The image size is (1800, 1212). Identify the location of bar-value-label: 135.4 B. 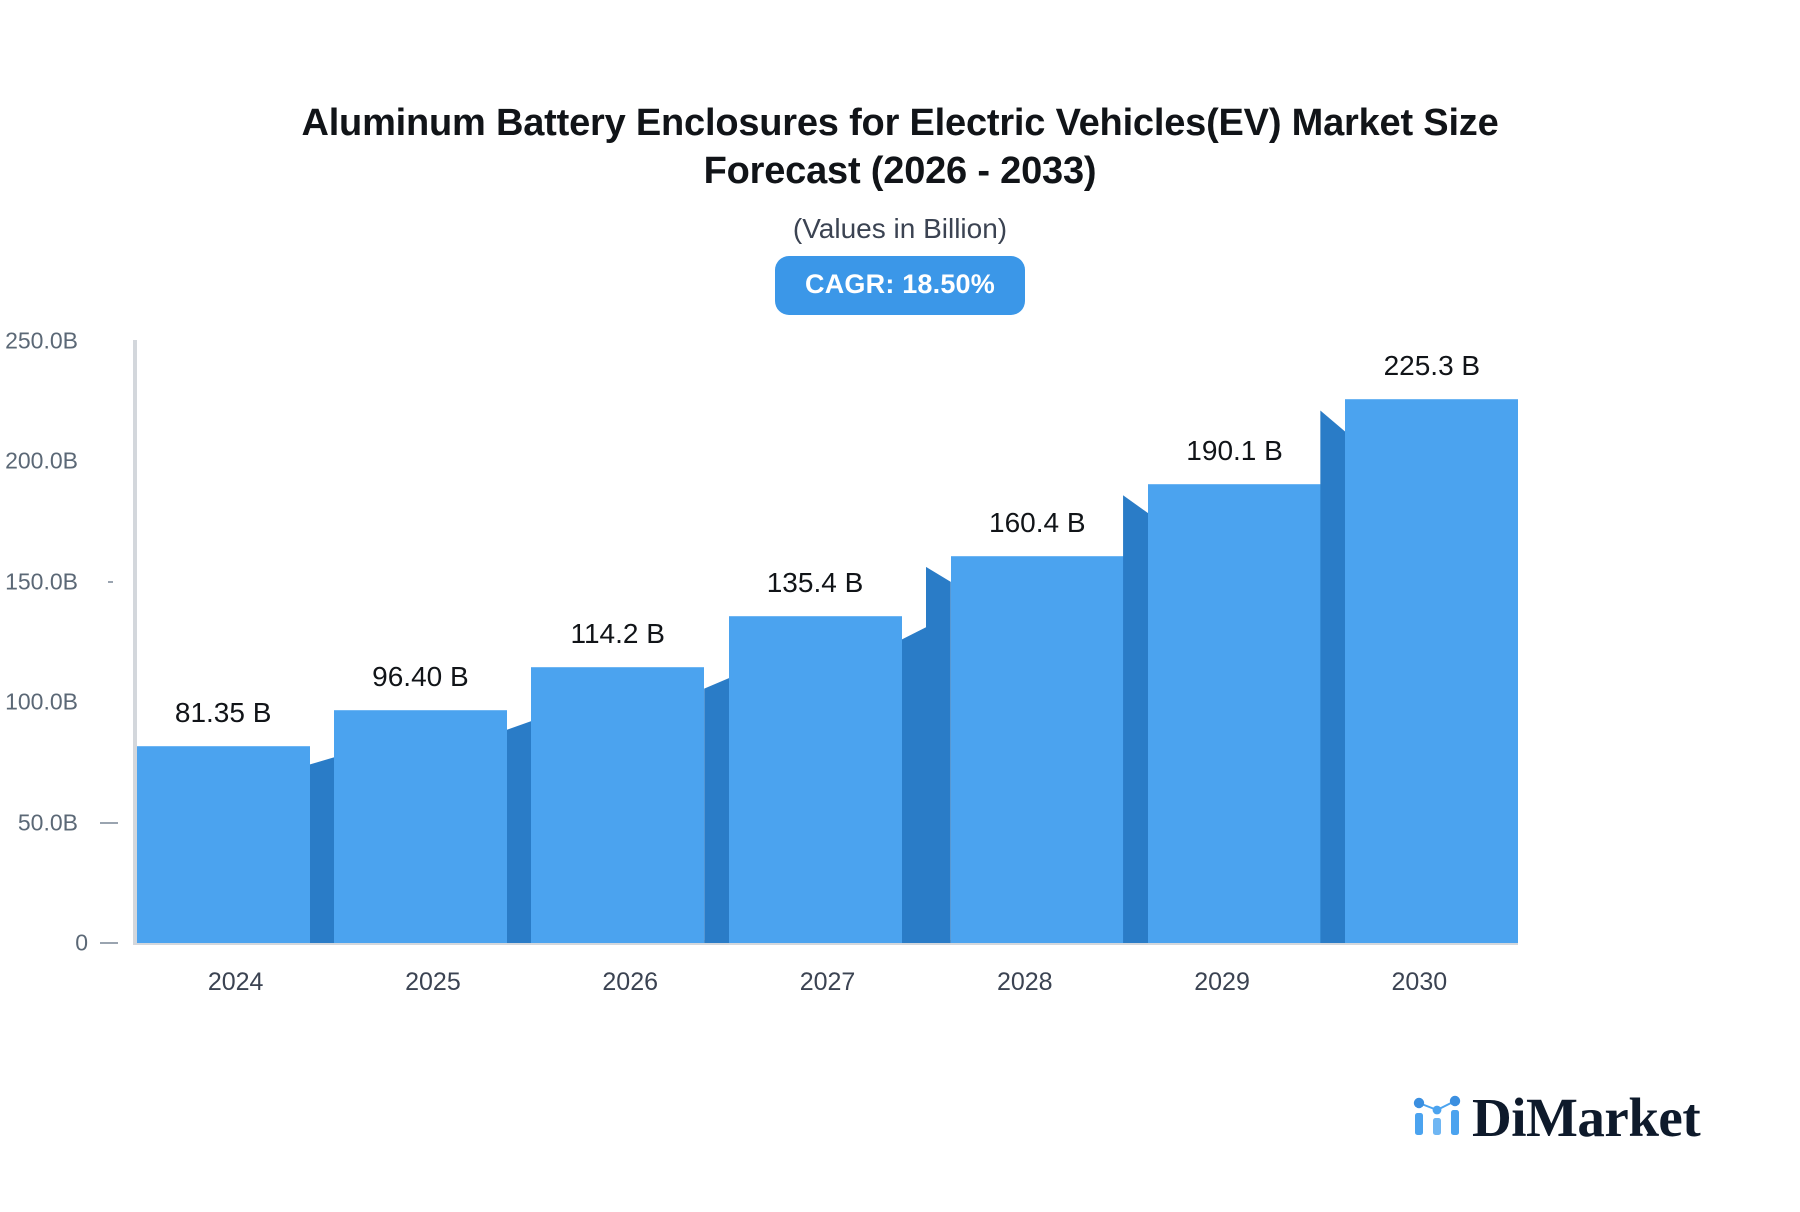
(815, 582).